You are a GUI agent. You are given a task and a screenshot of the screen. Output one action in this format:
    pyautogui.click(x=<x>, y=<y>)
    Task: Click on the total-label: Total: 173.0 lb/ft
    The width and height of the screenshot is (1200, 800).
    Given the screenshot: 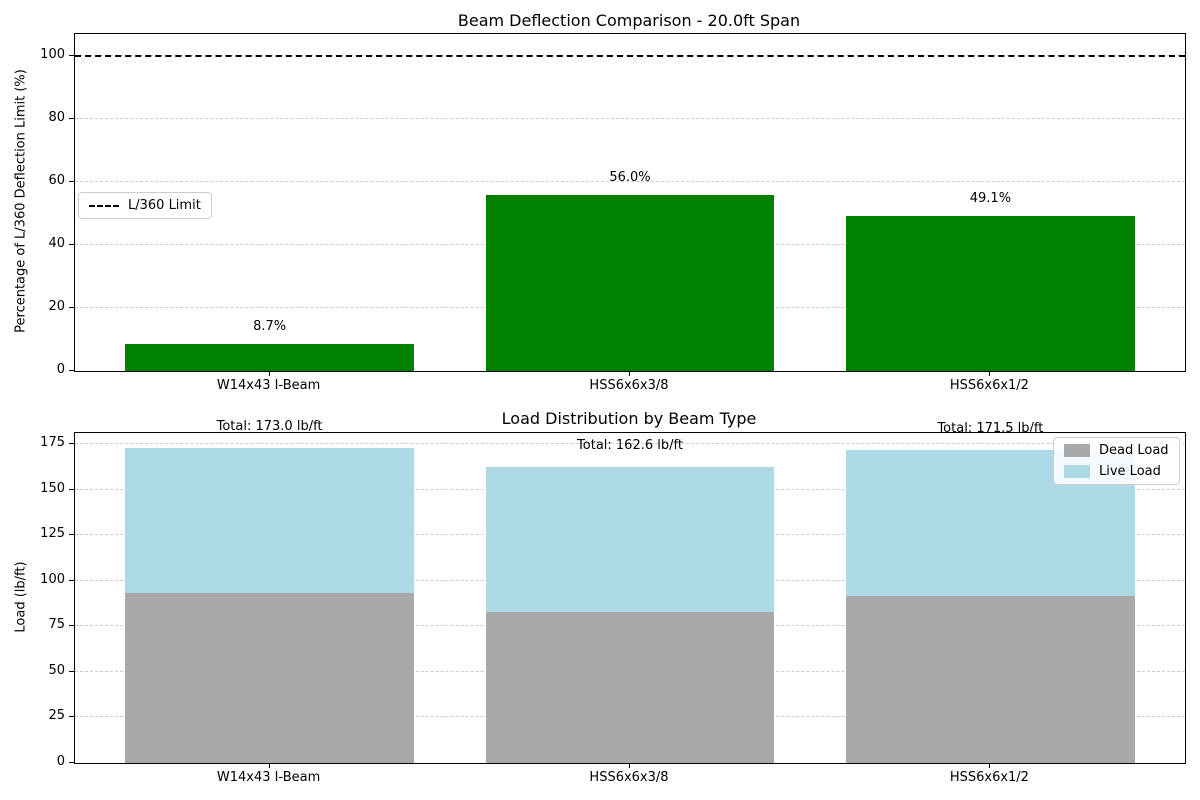 What is the action you would take?
    pyautogui.click(x=269, y=426)
    